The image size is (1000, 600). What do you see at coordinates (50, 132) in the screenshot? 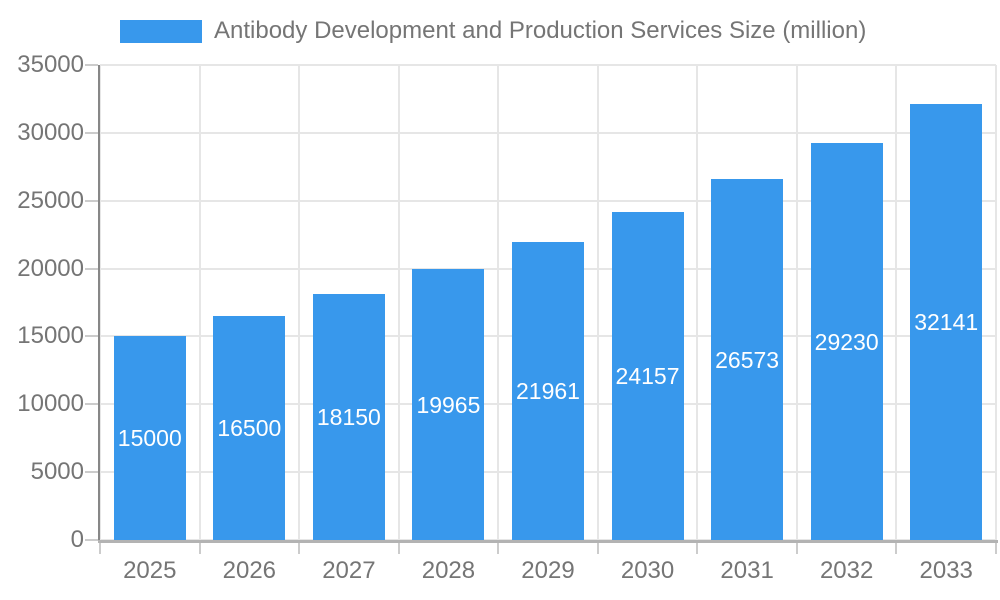
I see `y-tick-label: 30000` at bounding box center [50, 132].